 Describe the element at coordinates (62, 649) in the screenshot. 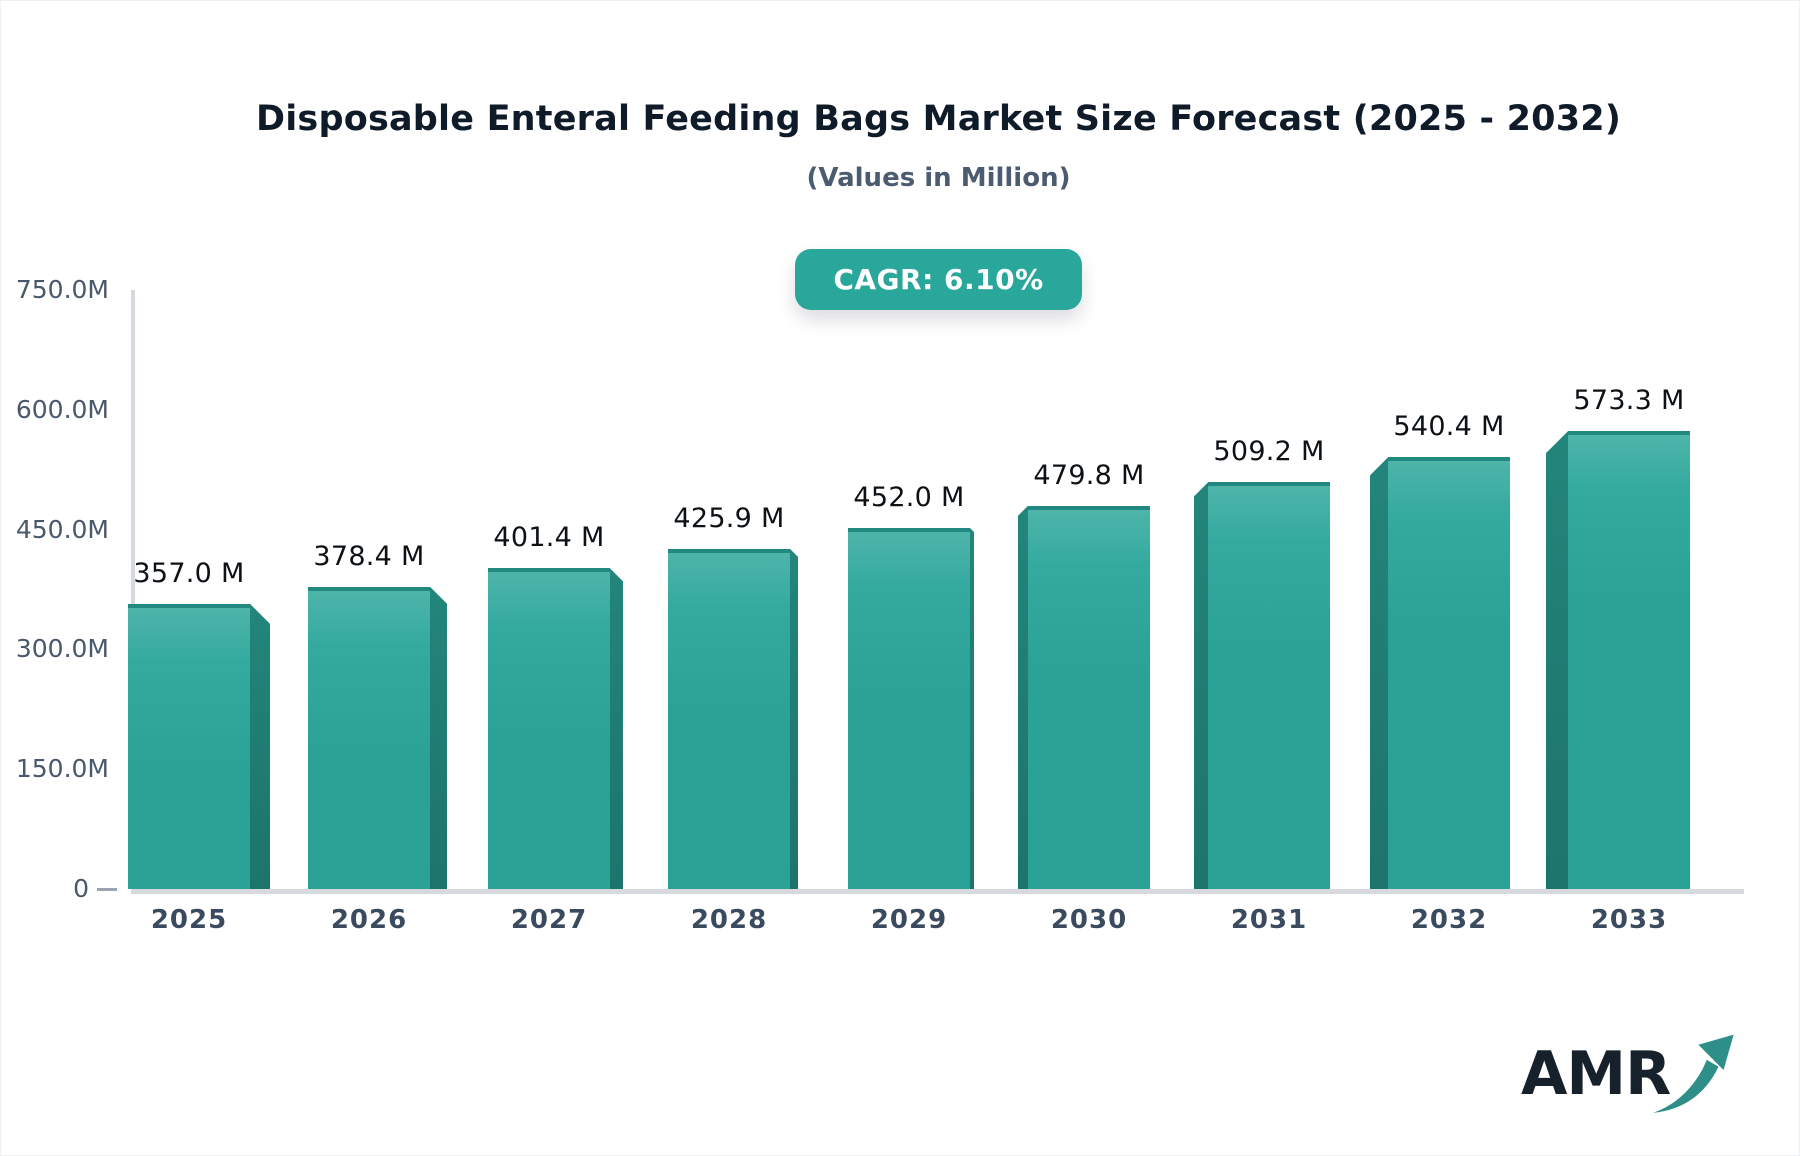

I see `y-tick-label: 300.0M` at that location.